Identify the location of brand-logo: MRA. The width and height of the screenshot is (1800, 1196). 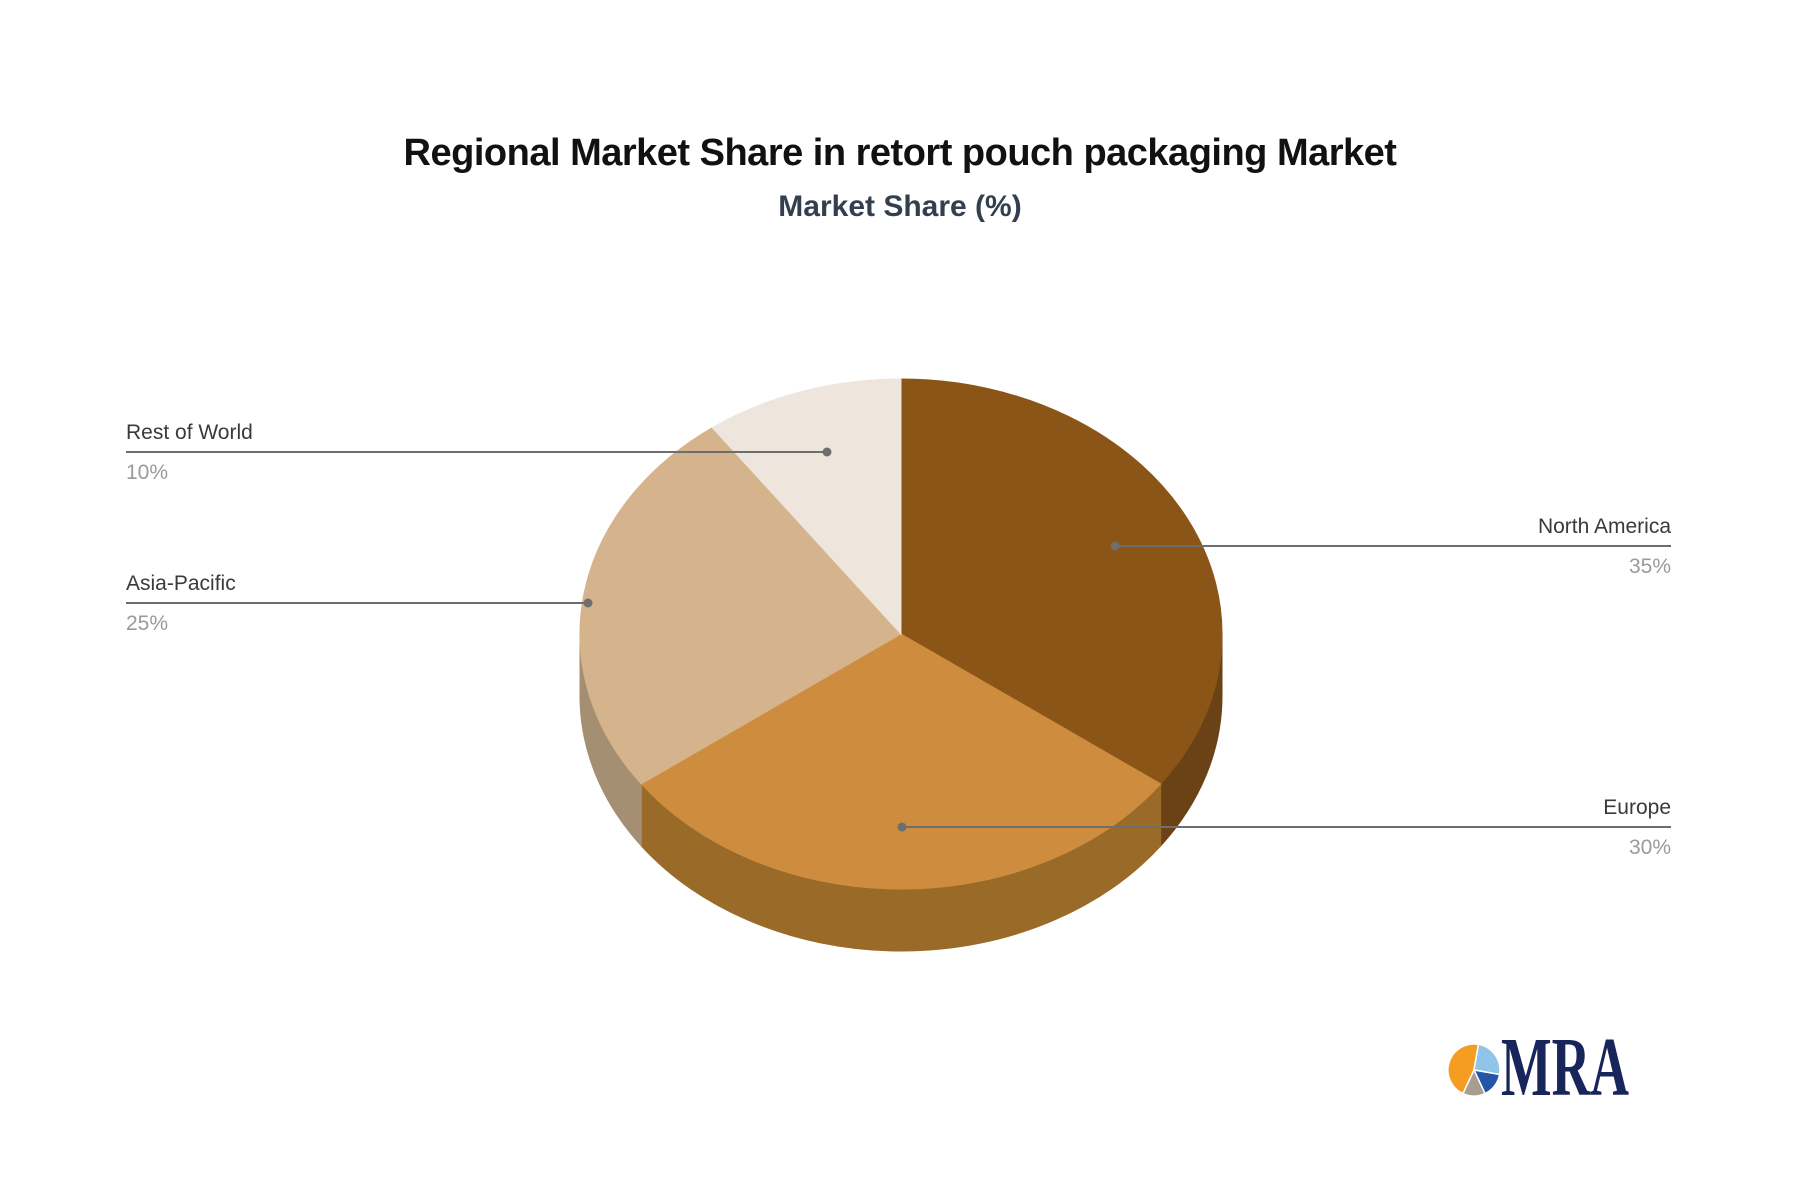
(1538, 1070).